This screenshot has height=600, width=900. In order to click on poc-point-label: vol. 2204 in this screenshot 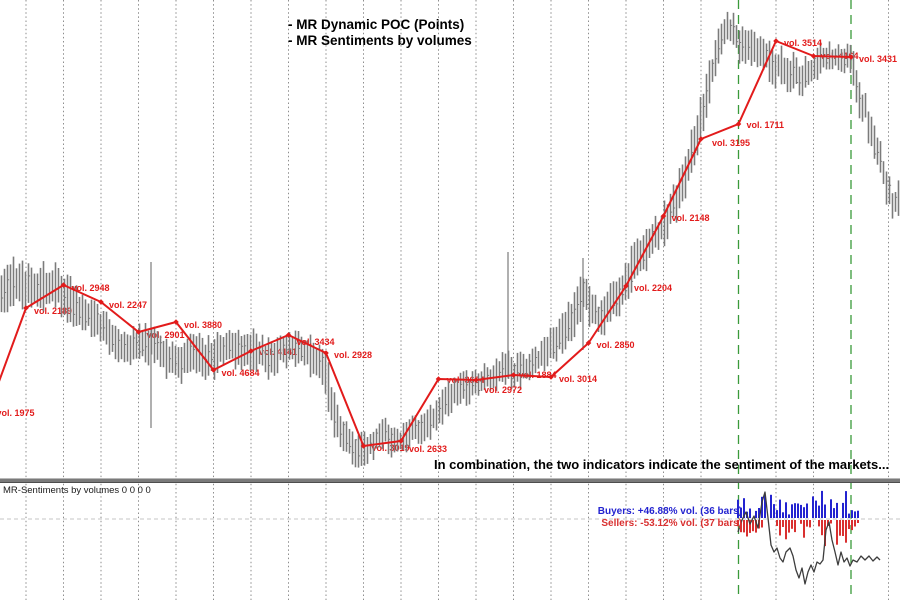, I will do `click(653, 288)`.